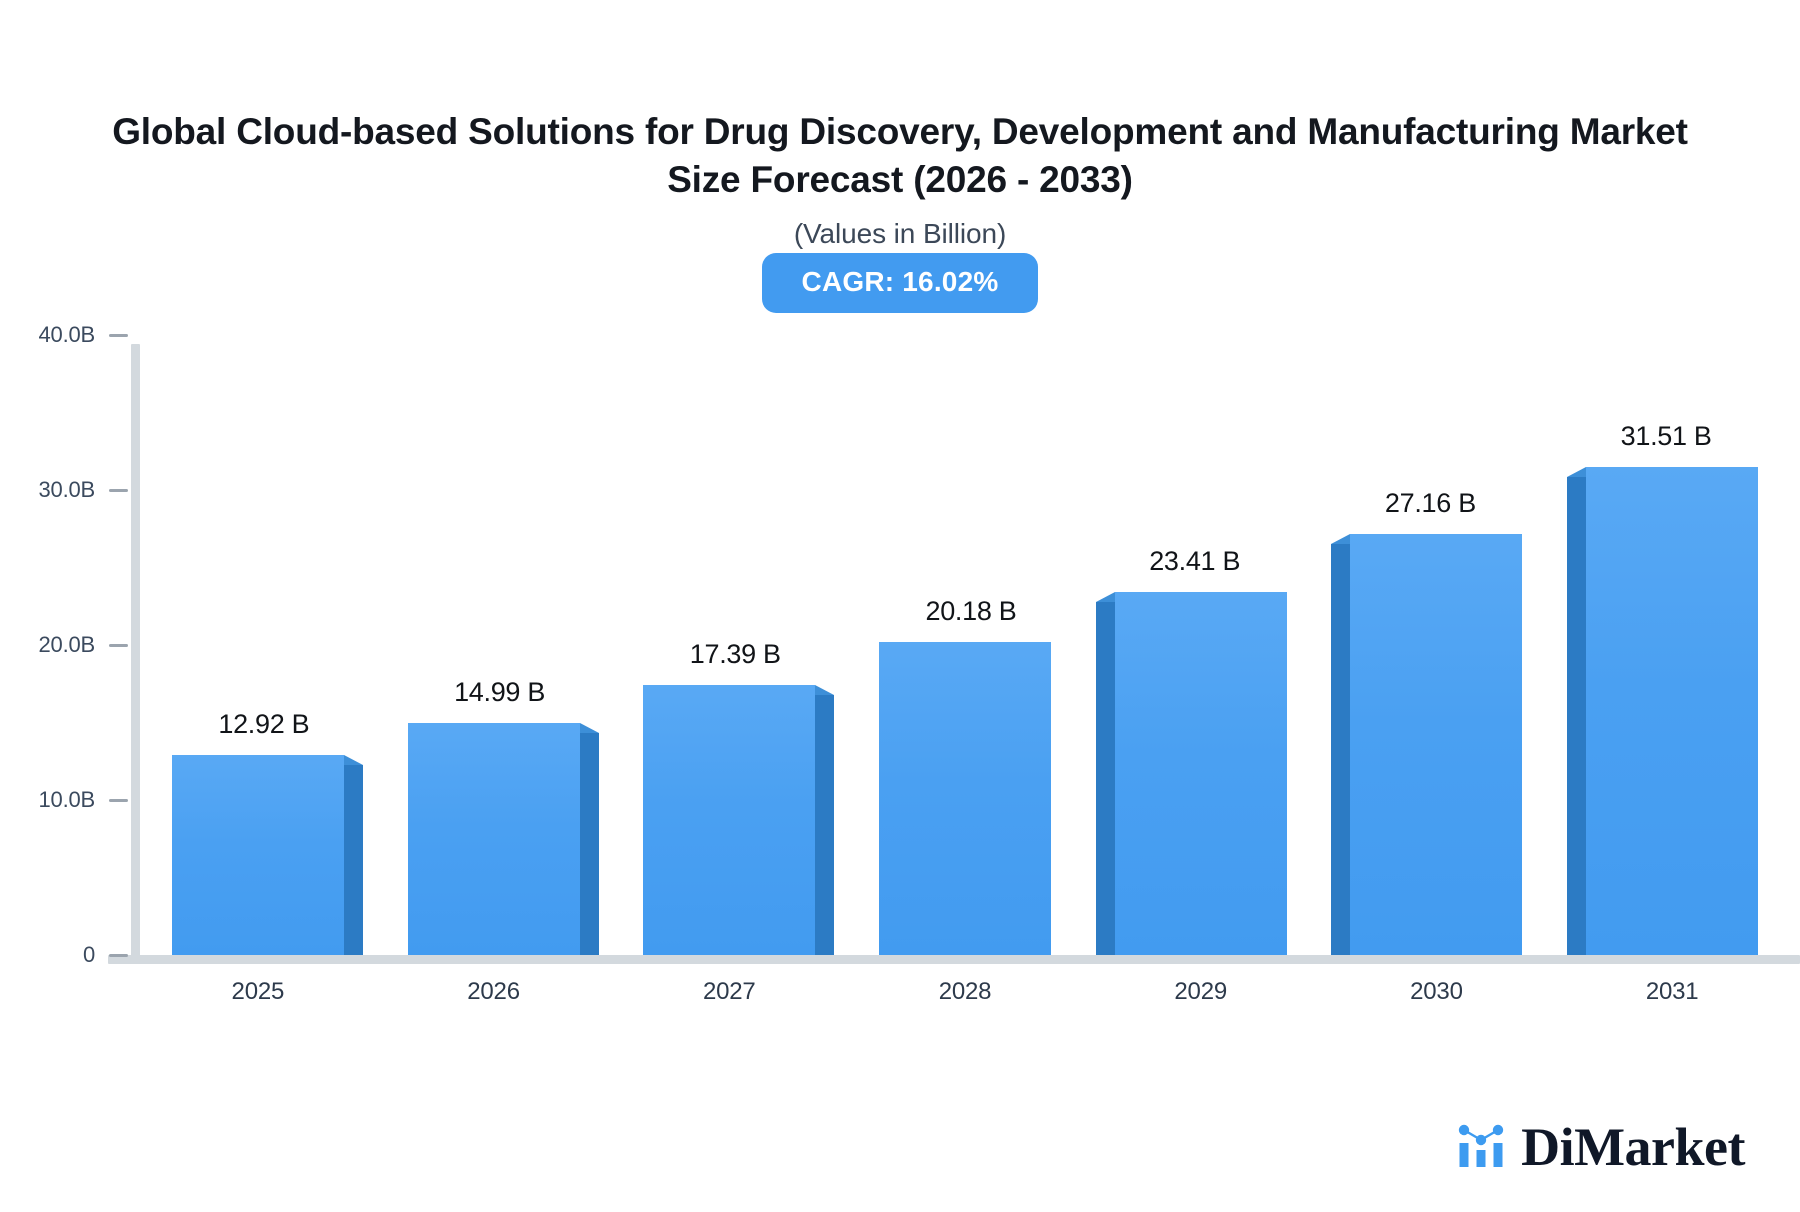 The image size is (1800, 1212). I want to click on y-axis-line, so click(135, 653).